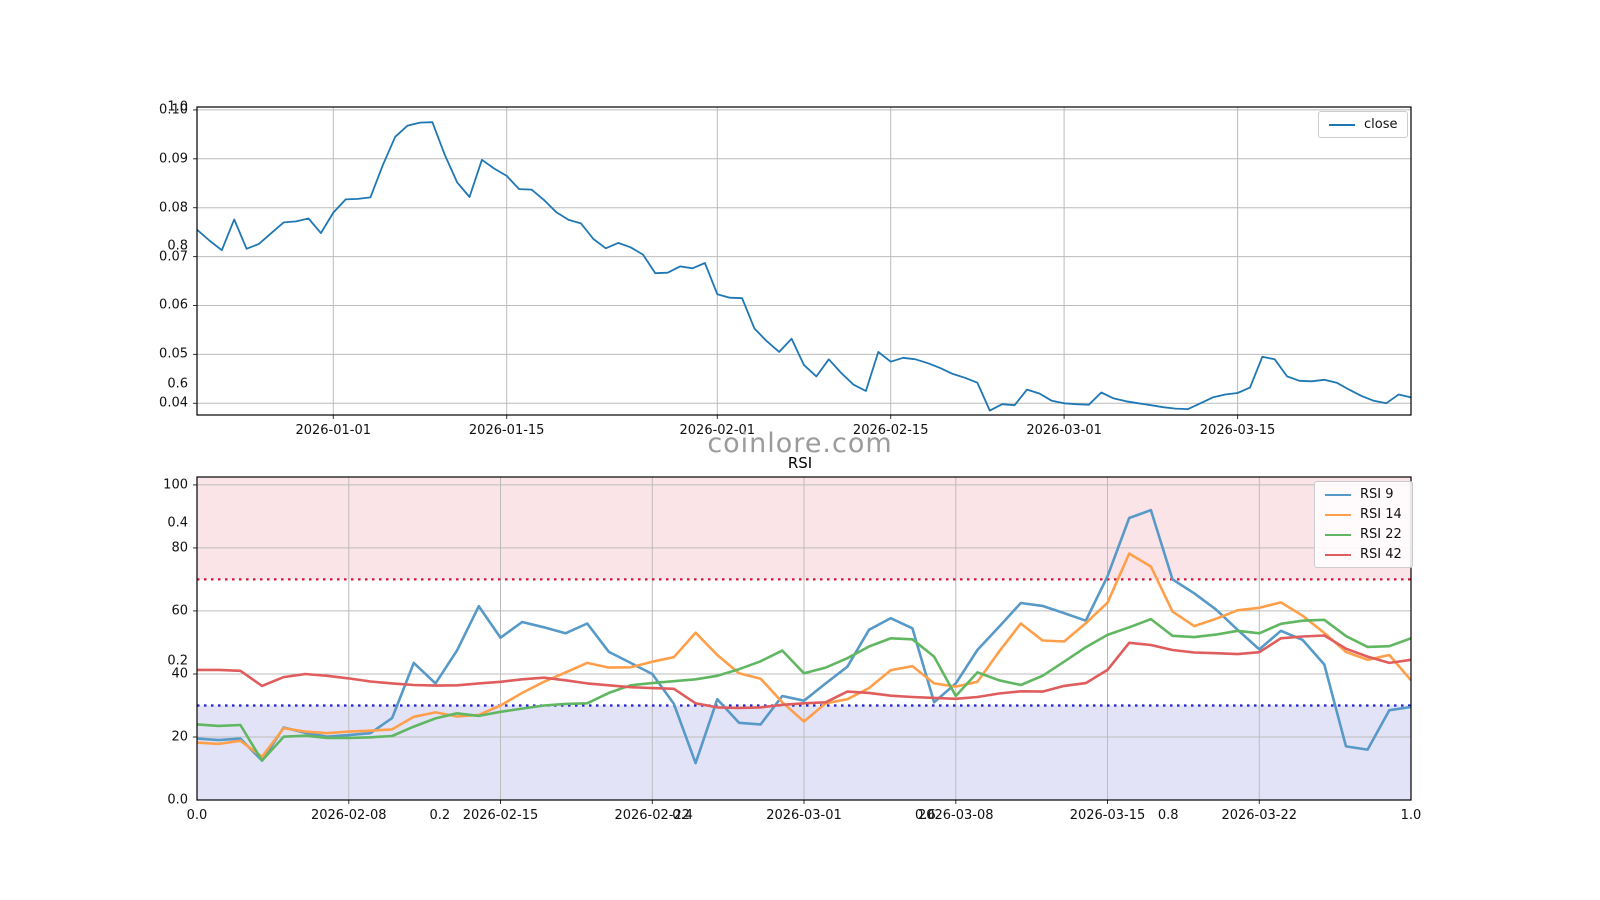 This screenshot has height=900, width=1600. Describe the element at coordinates (800, 443) in the screenshot. I see `watermark: coinlore.com` at that location.